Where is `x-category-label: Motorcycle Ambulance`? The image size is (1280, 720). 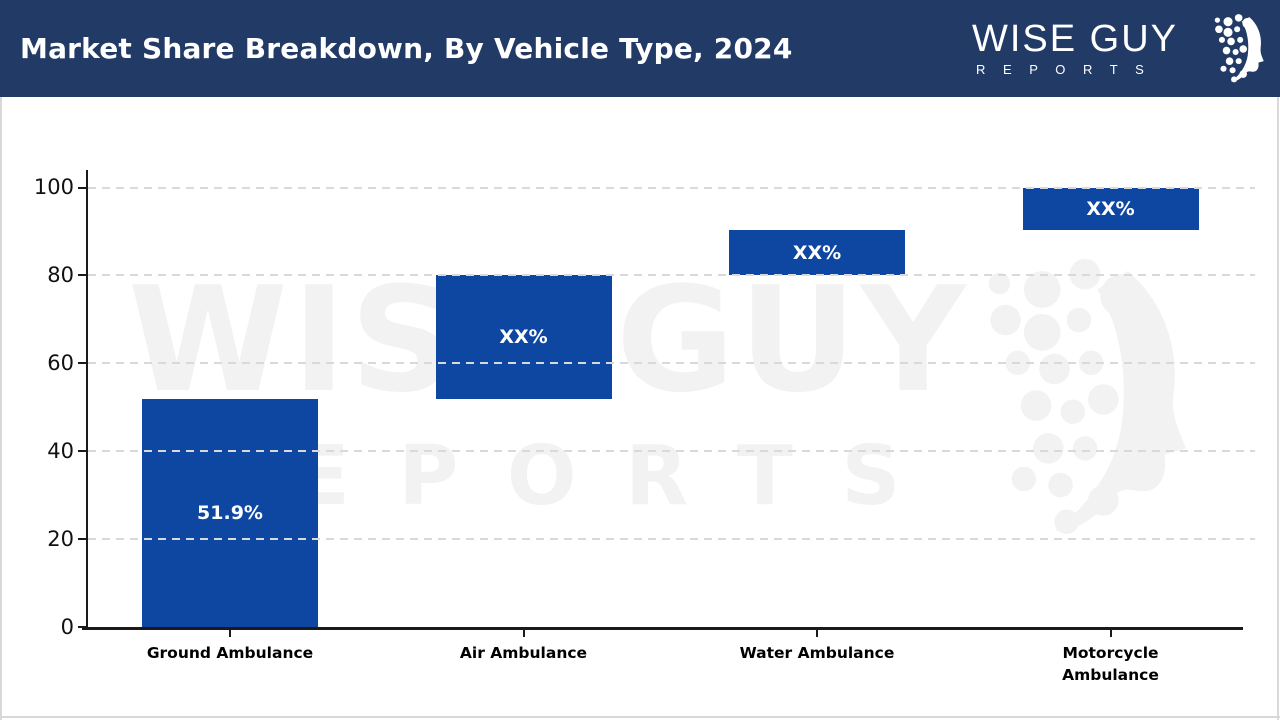
x-category-label: Motorcycle Ambulance is located at coordinates (1110, 664).